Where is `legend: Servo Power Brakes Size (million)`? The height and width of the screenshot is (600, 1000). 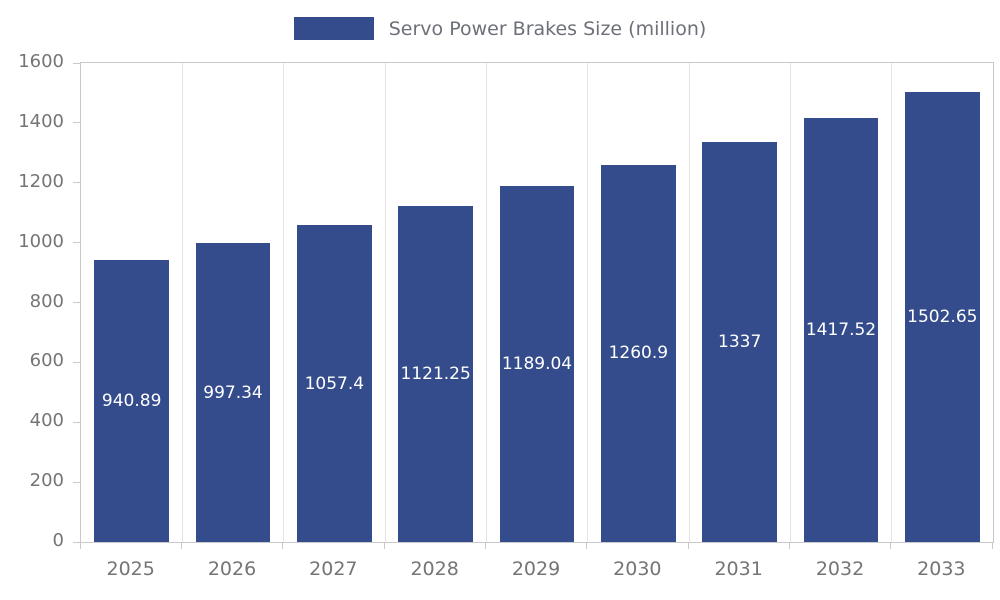 legend: Servo Power Brakes Size (million) is located at coordinates (500, 28).